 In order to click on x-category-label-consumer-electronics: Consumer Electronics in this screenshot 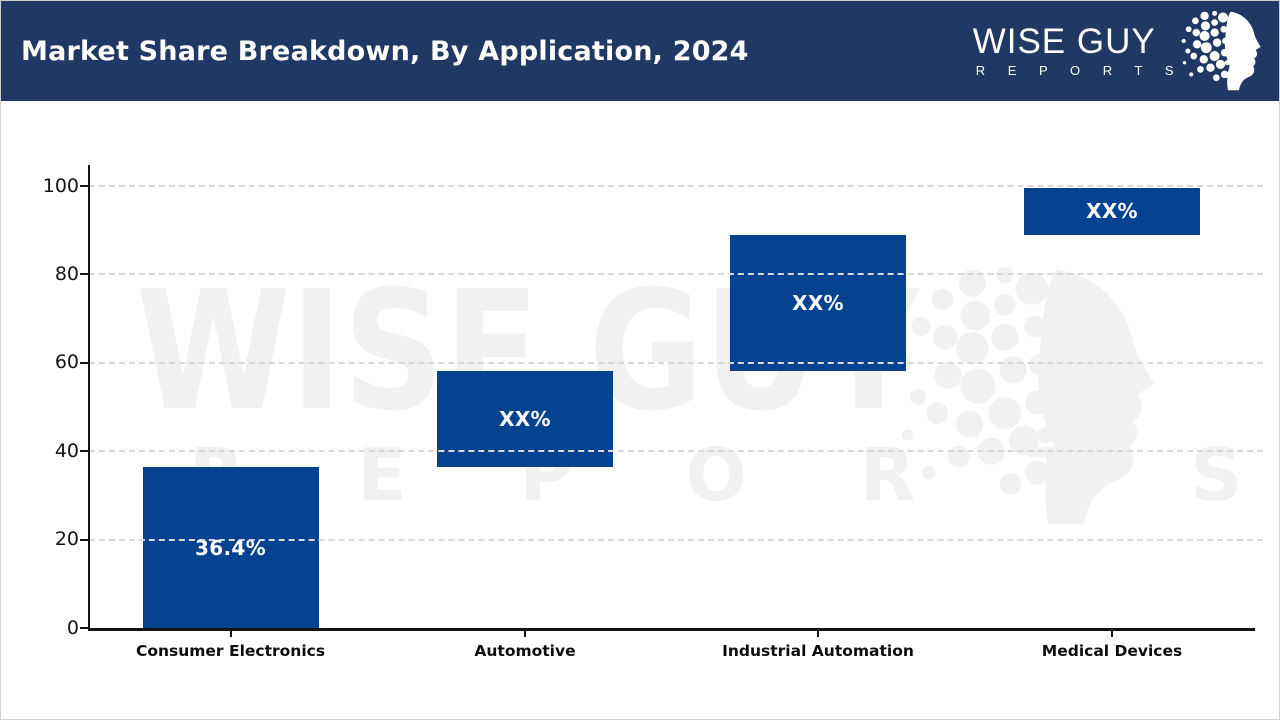, I will do `click(230, 651)`.